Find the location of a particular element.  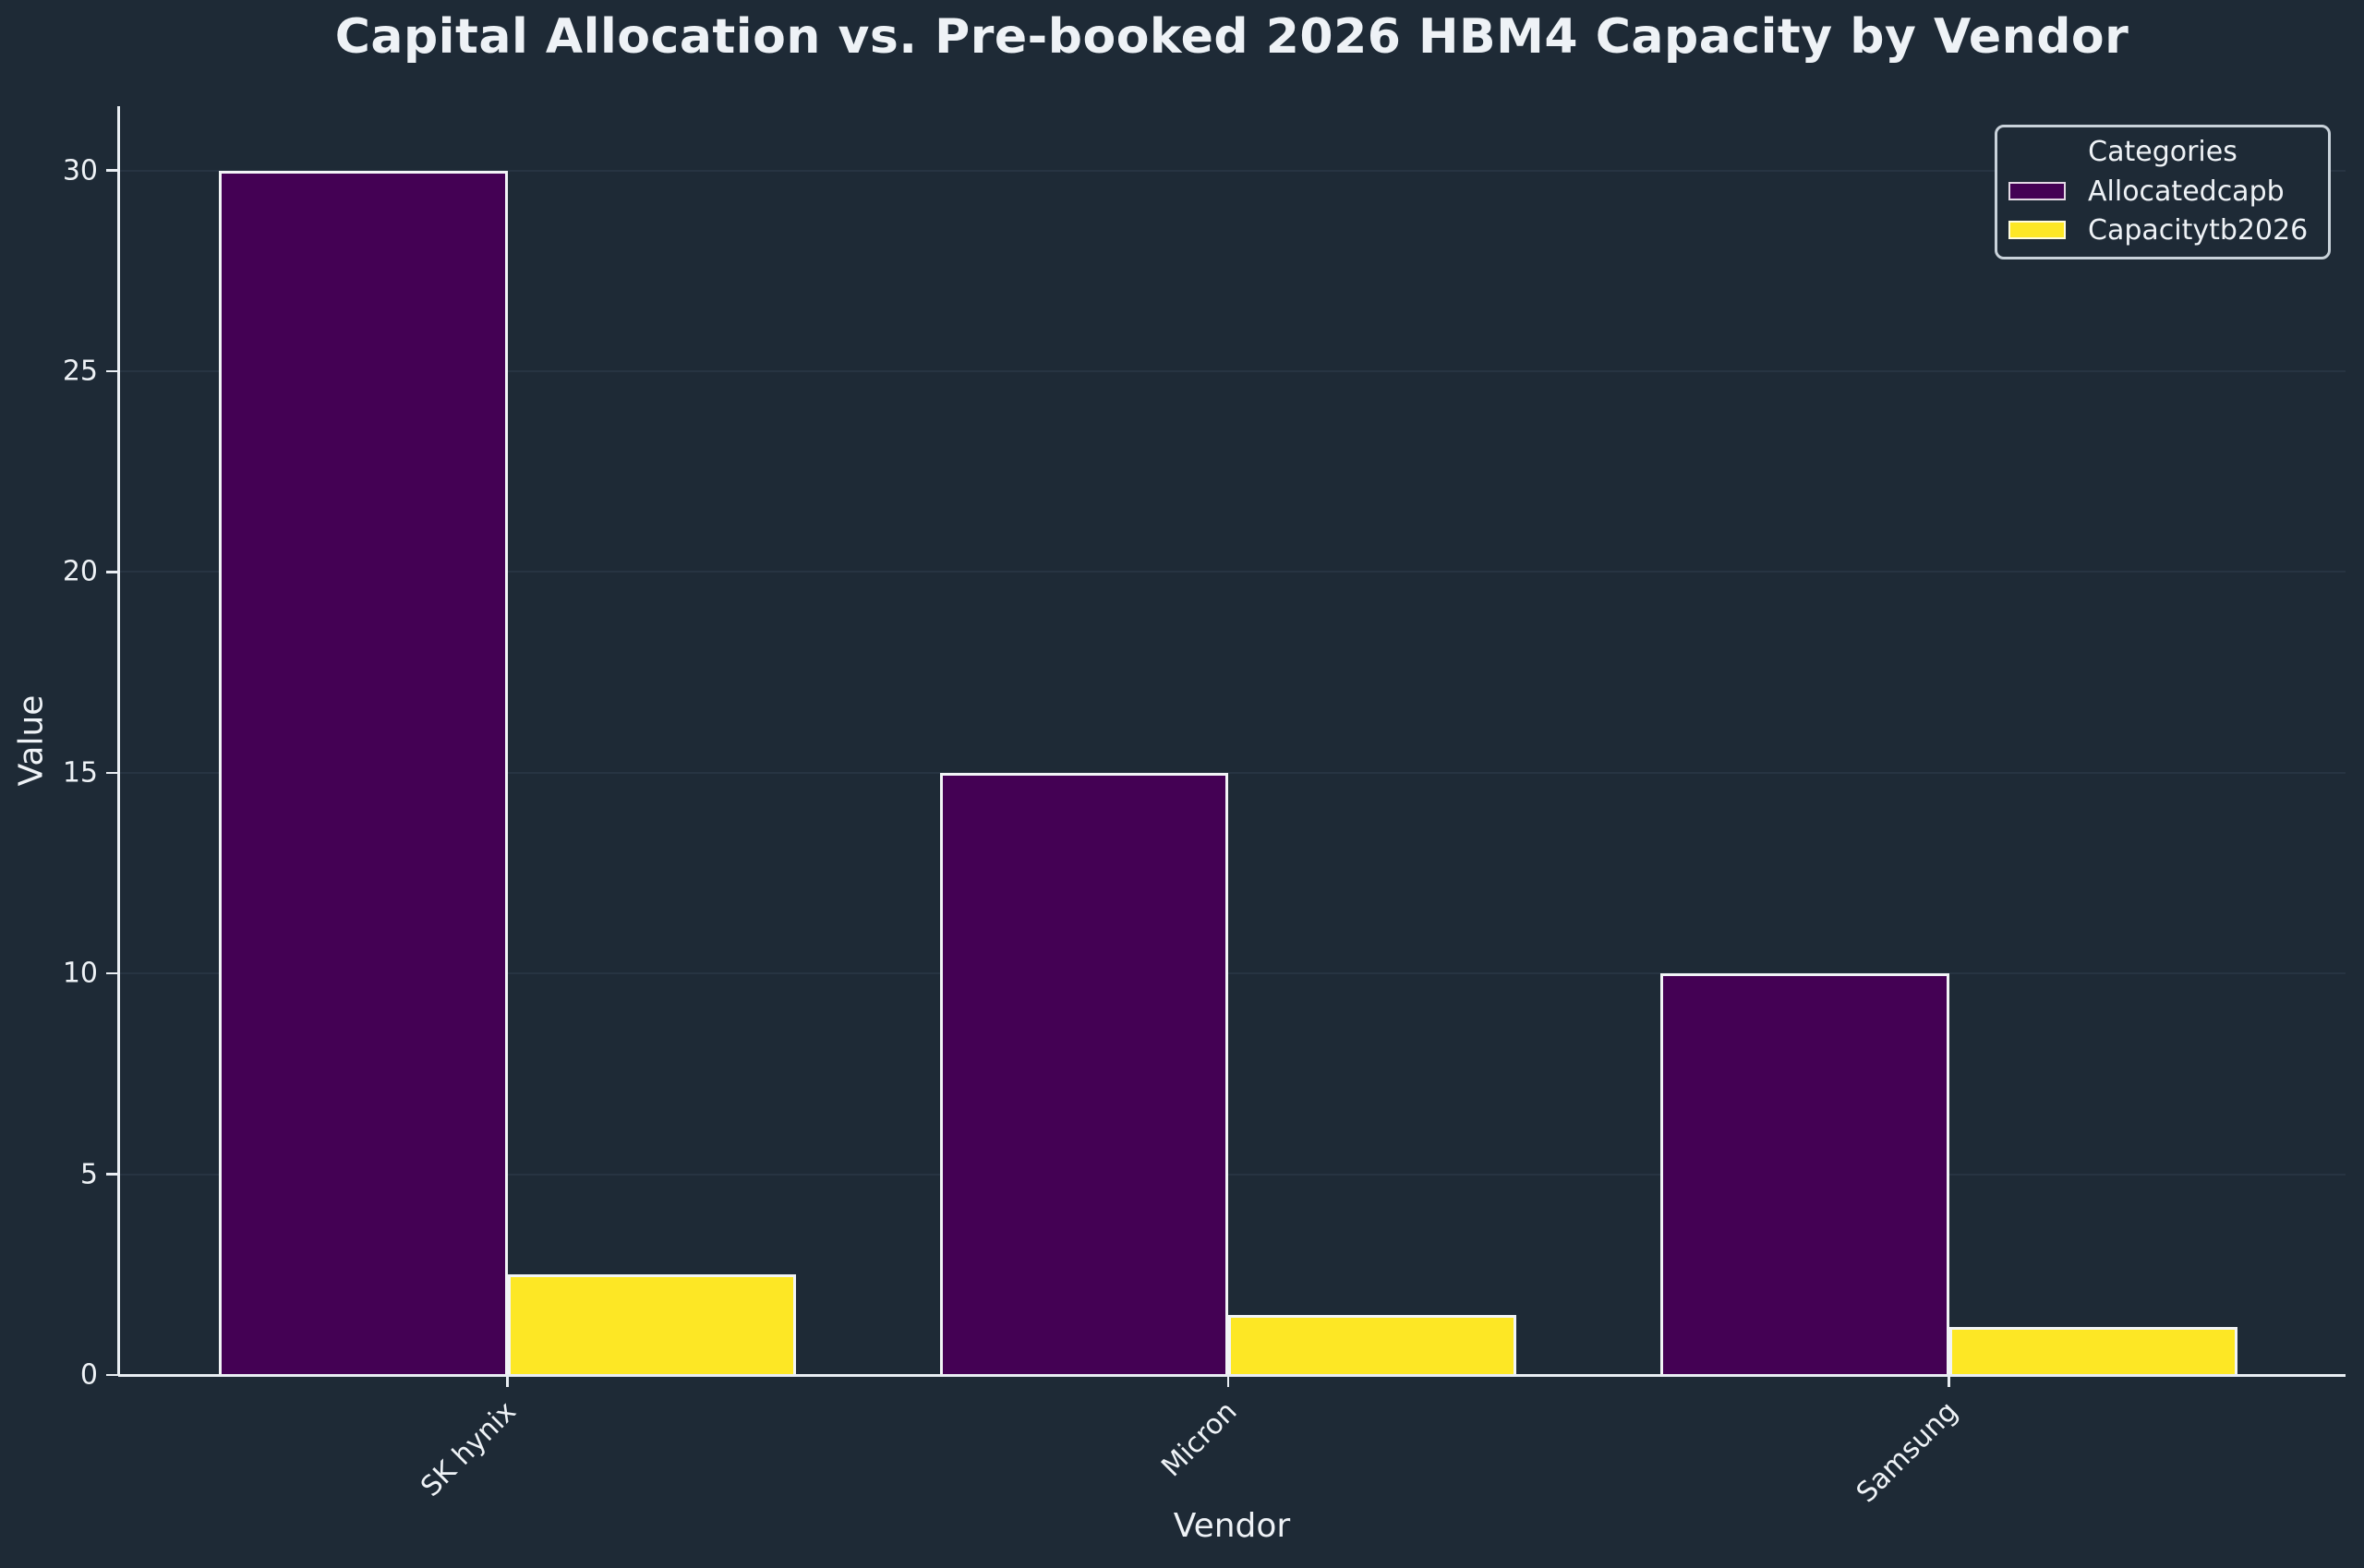

y-tick-label-5: 5 is located at coordinates (88, 1175).